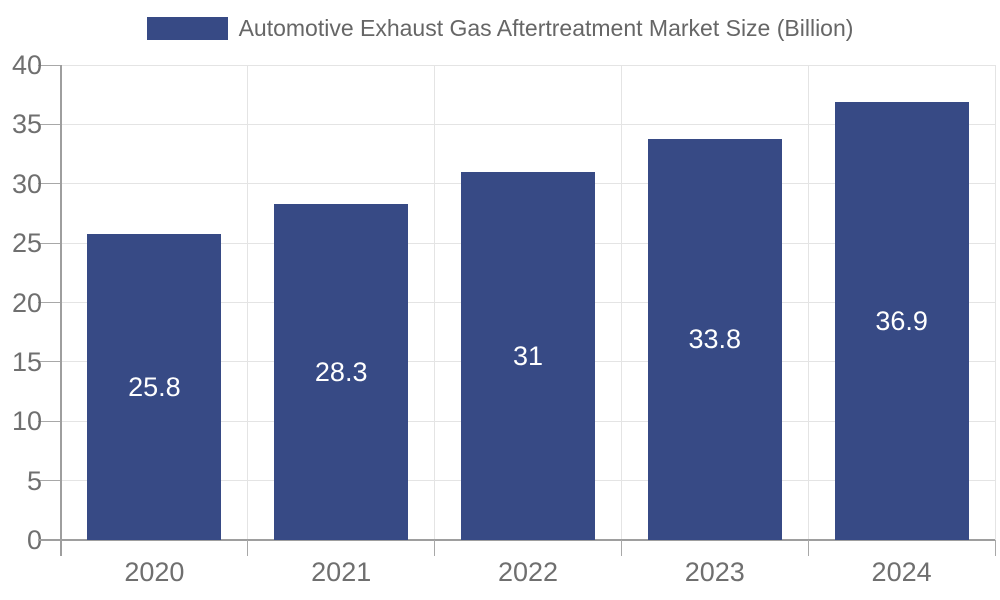 The image size is (1000, 600). Describe the element at coordinates (61, 310) in the screenshot. I see `y-axis-line` at that location.